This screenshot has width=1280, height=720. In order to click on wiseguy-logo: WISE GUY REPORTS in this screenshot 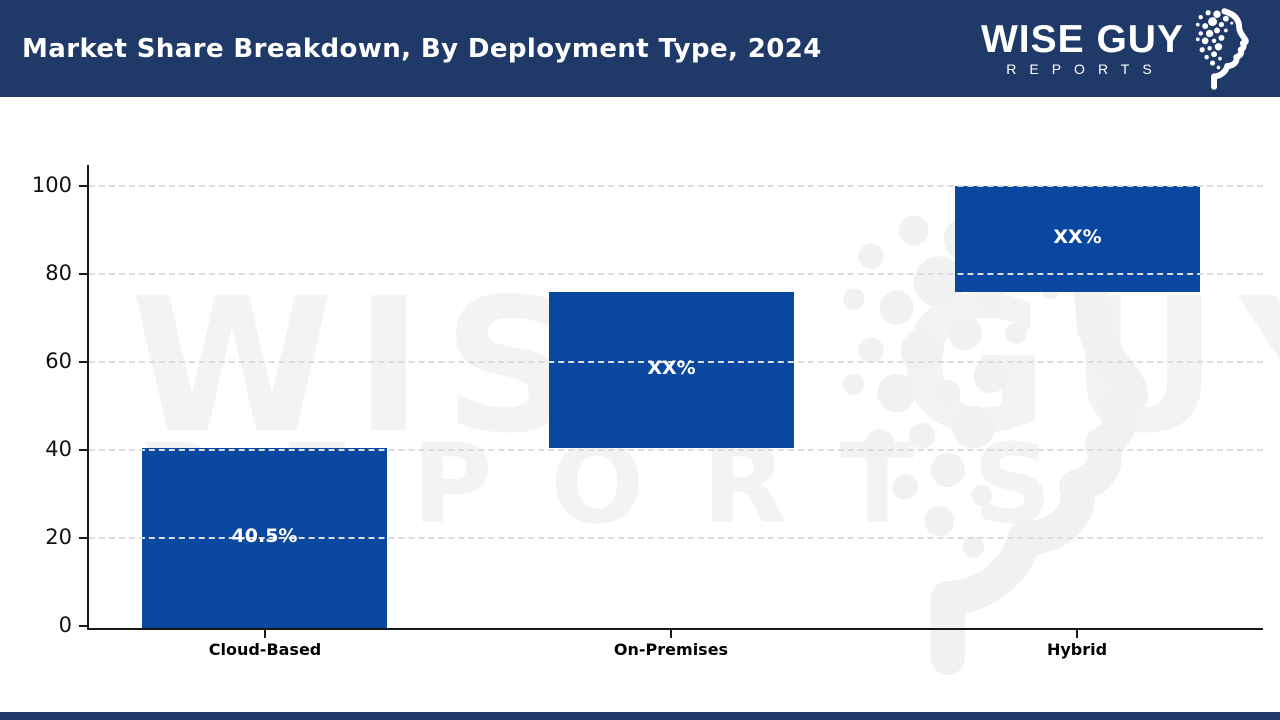, I will do `click(1117, 49)`.